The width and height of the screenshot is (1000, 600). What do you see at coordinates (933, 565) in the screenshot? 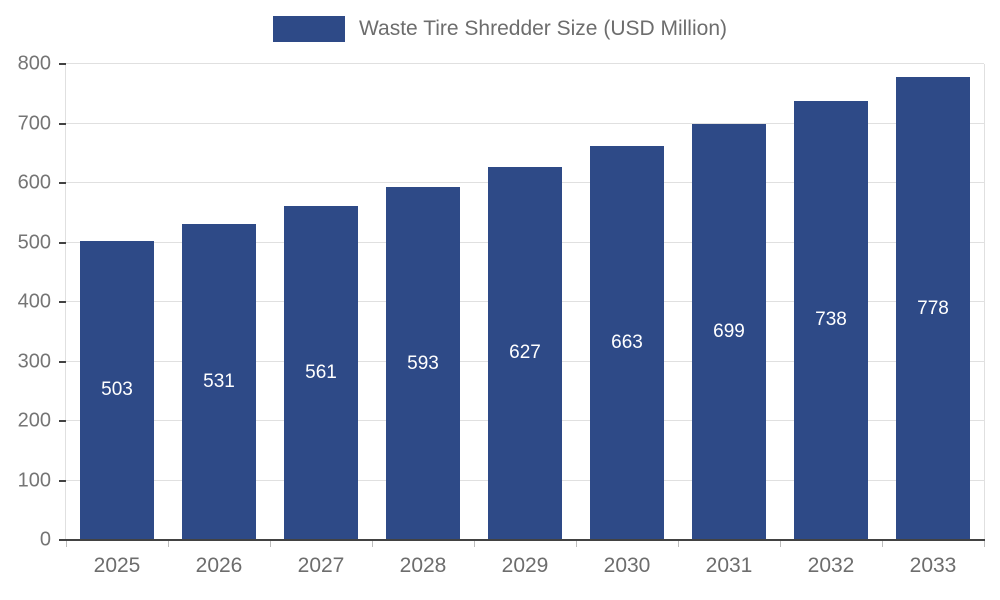
I see `x-axis-tick-label: 2033` at bounding box center [933, 565].